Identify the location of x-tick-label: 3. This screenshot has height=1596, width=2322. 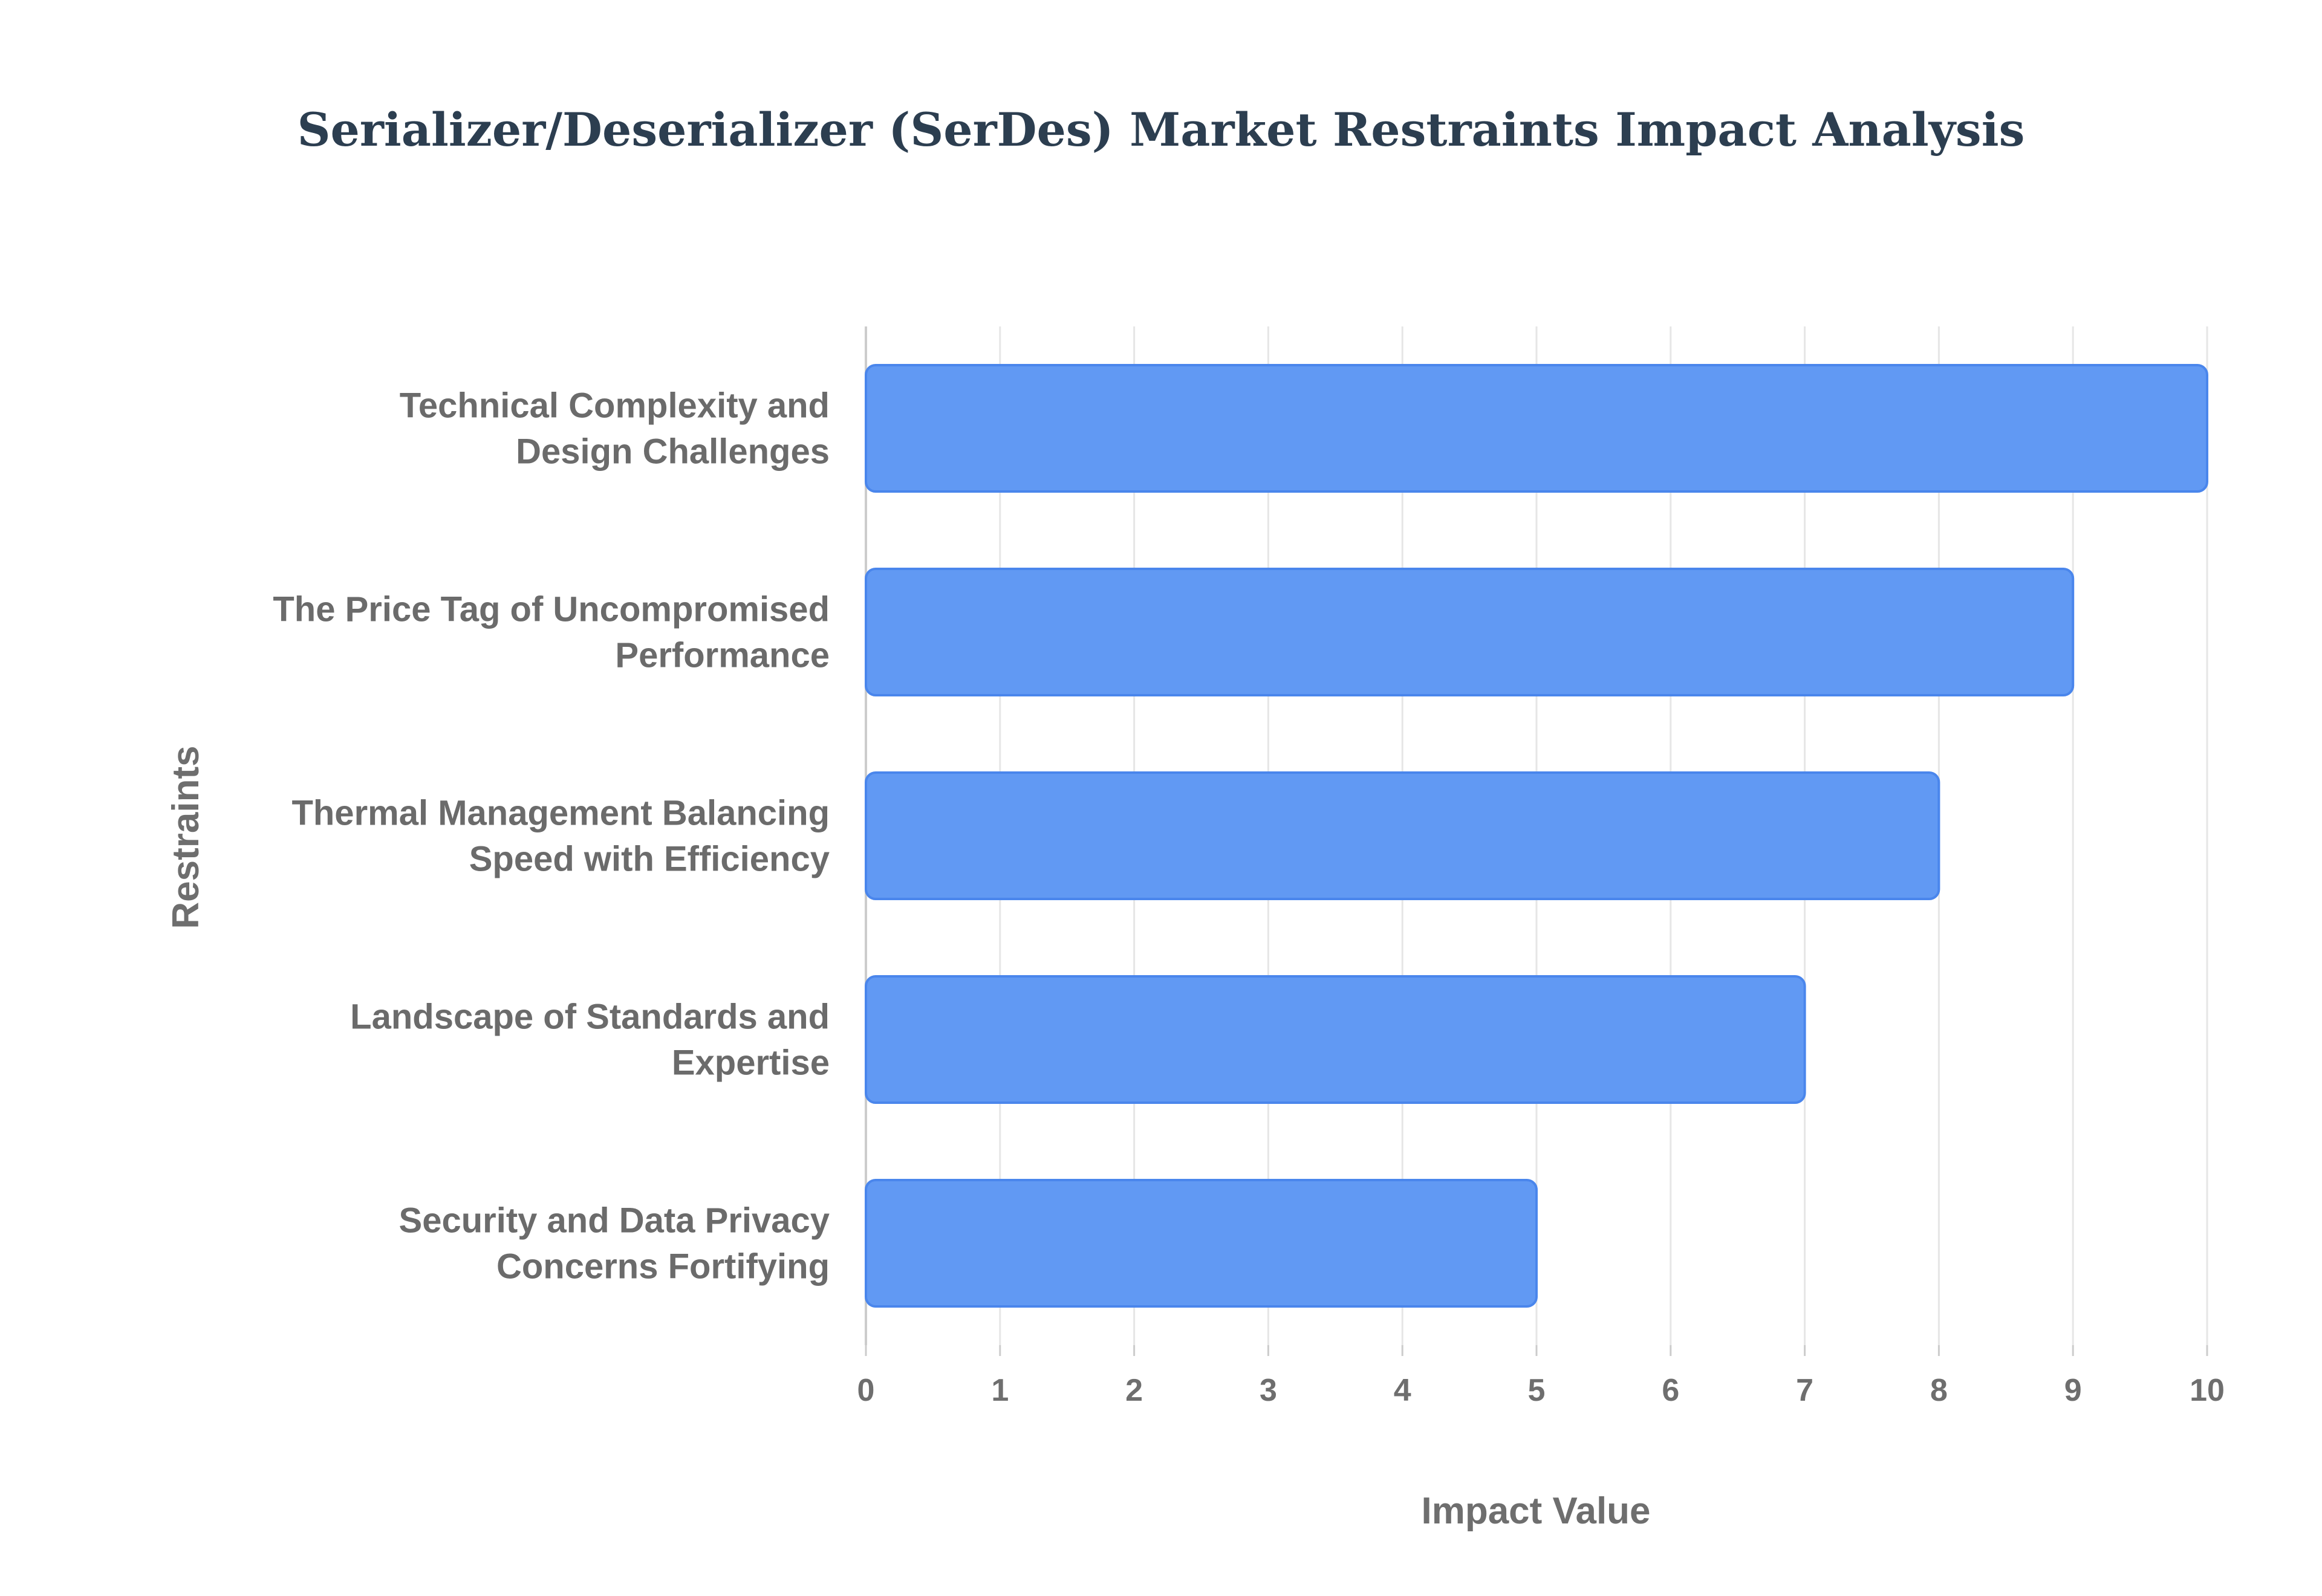
(1269, 1390).